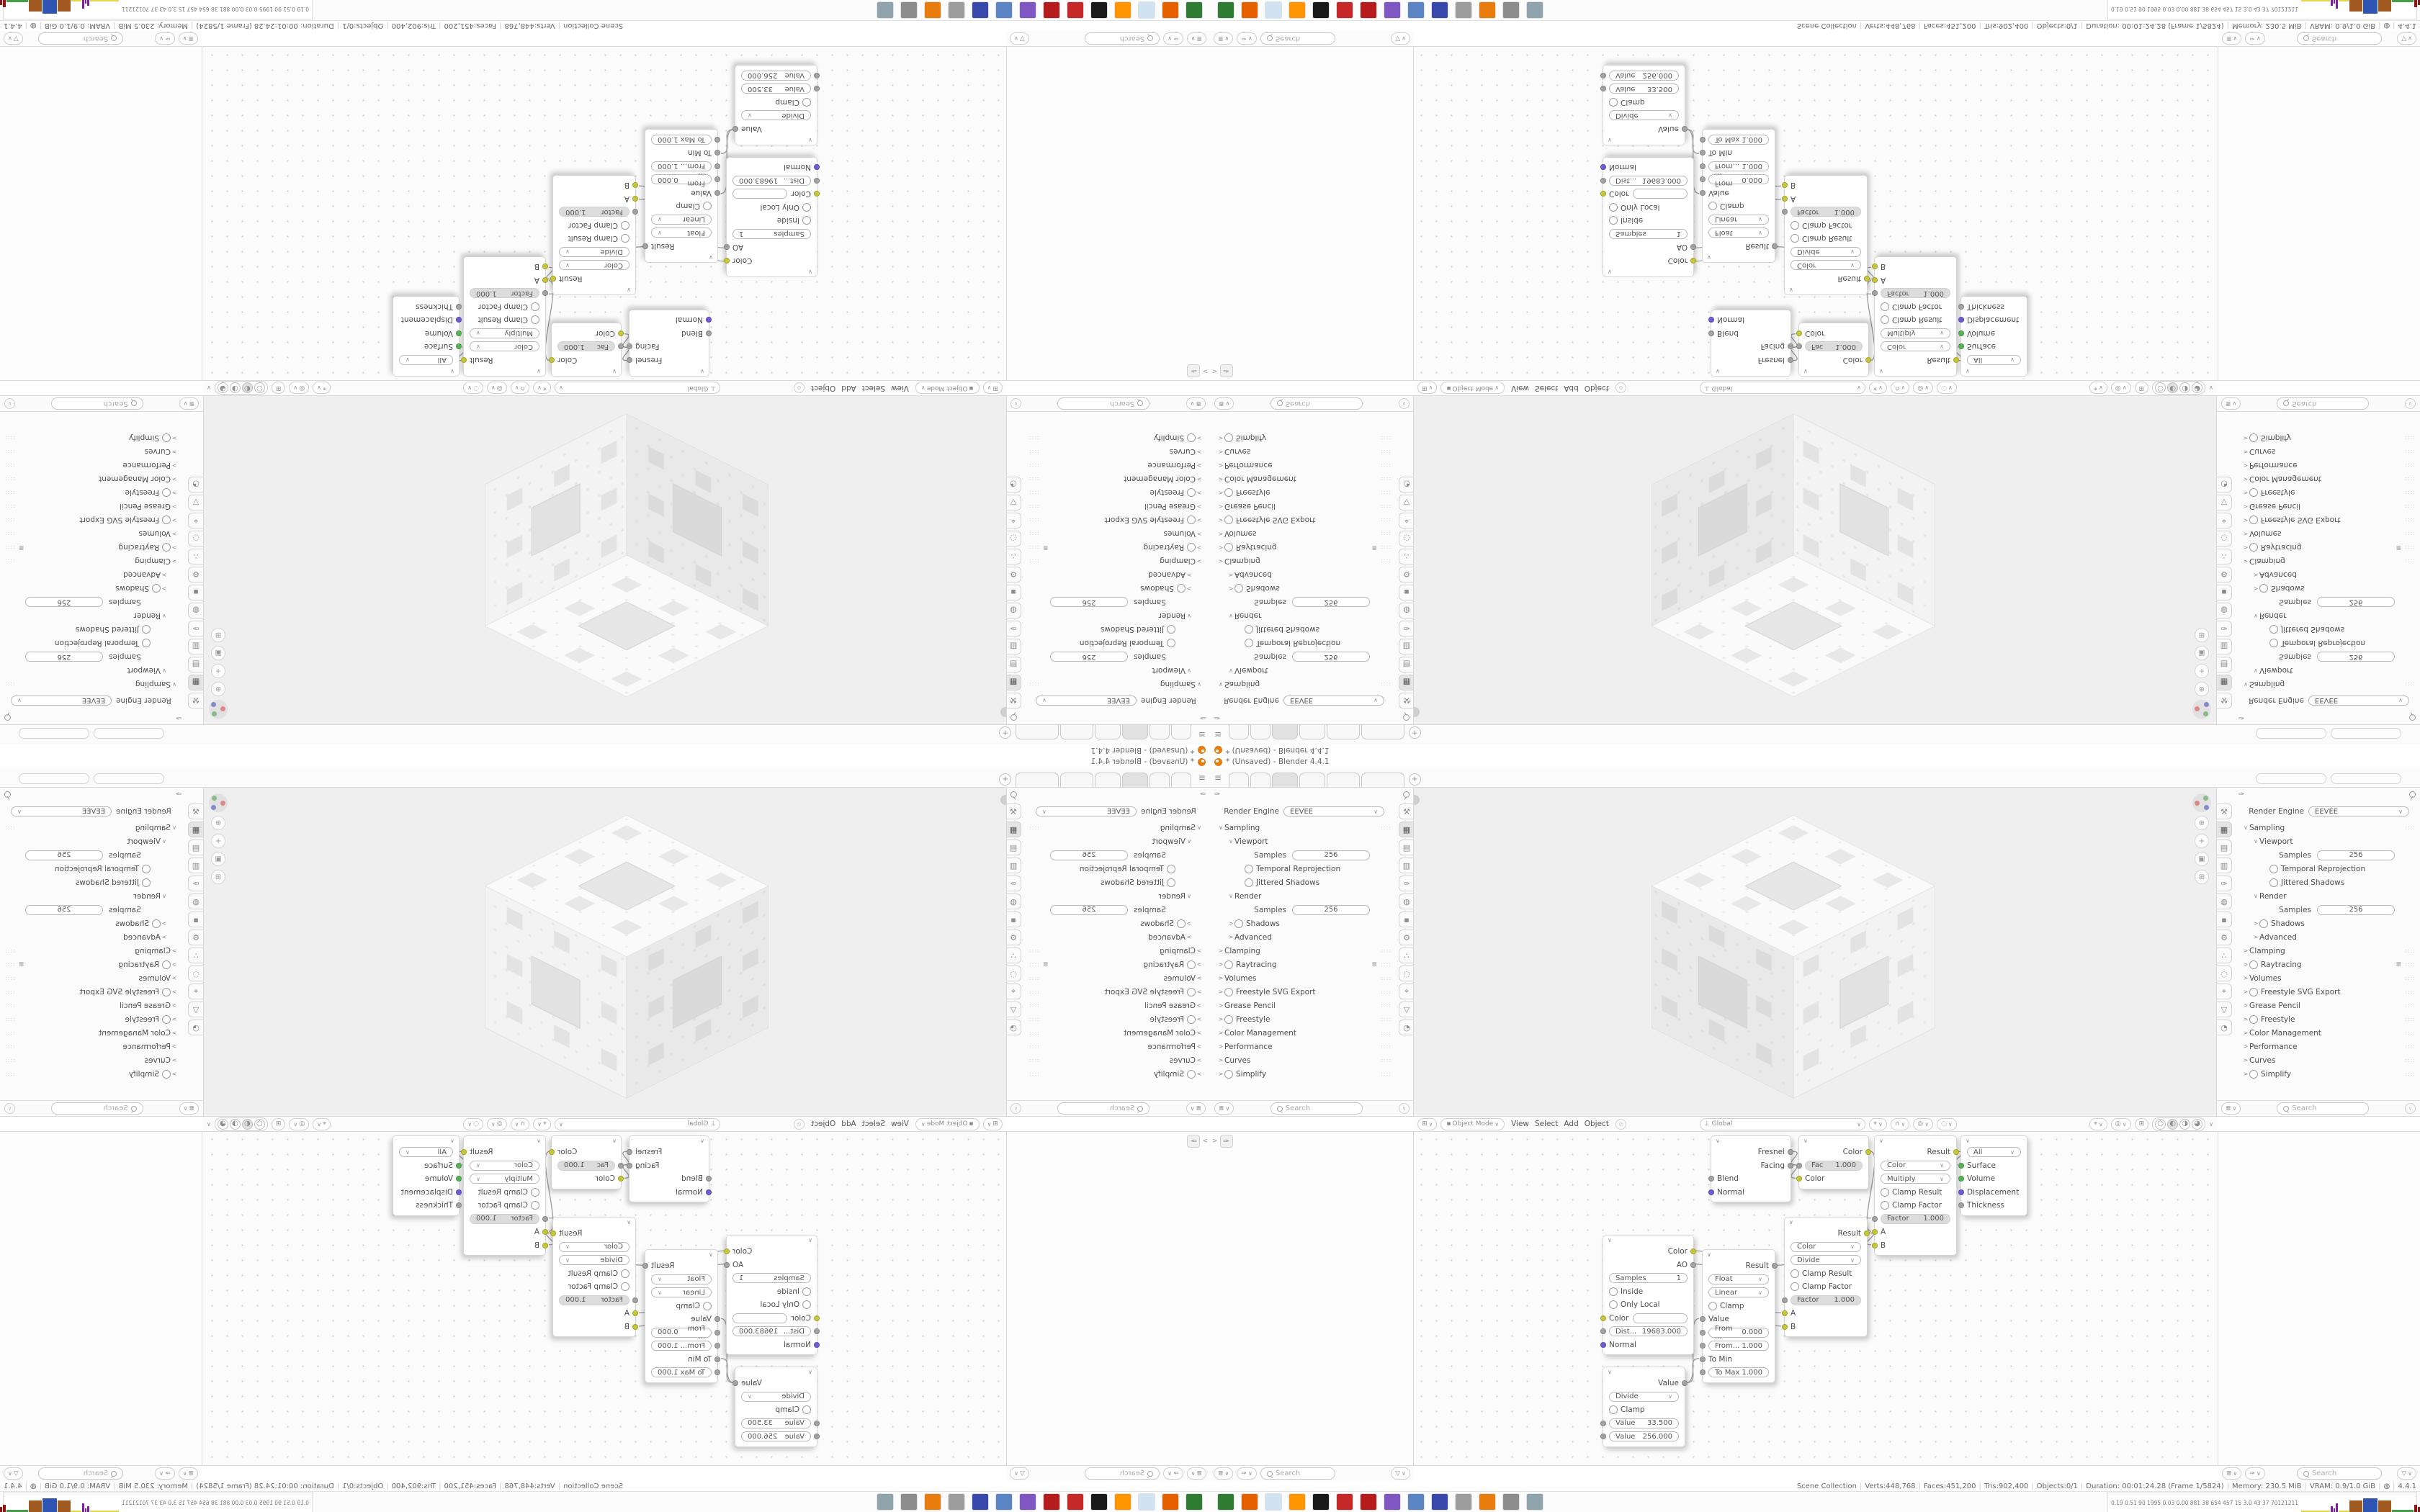 The width and height of the screenshot is (2420, 1512). Describe the element at coordinates (90, 438) in the screenshot. I see `panel-row-simplify: > Simplify::::` at that location.